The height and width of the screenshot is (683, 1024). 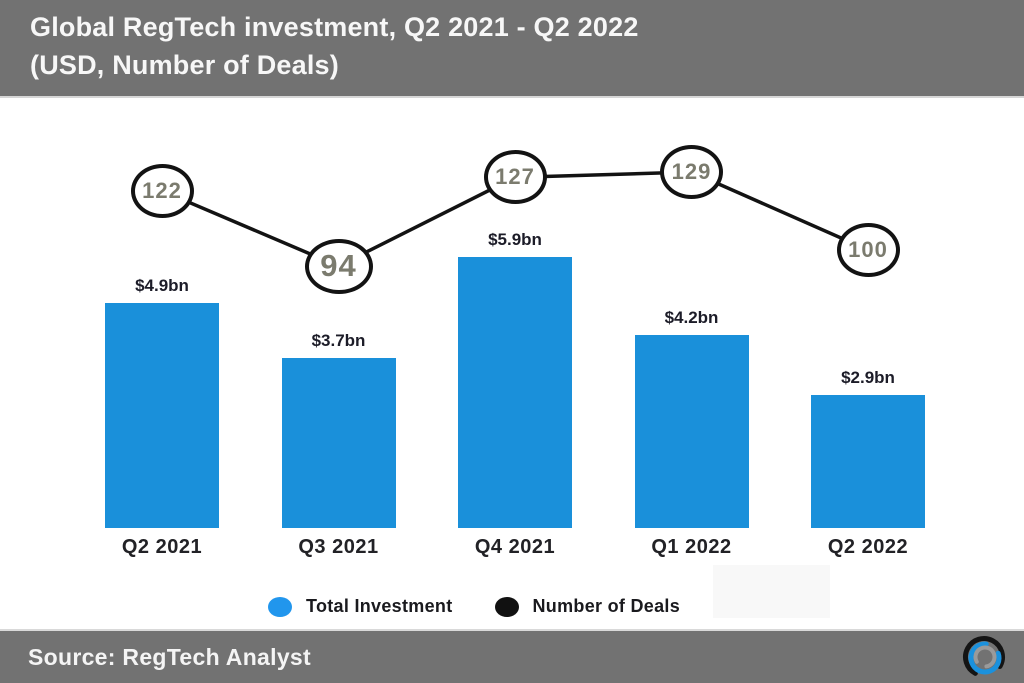 What do you see at coordinates (474, 606) in the screenshot?
I see `legend: Total Investment Number of Deals` at bounding box center [474, 606].